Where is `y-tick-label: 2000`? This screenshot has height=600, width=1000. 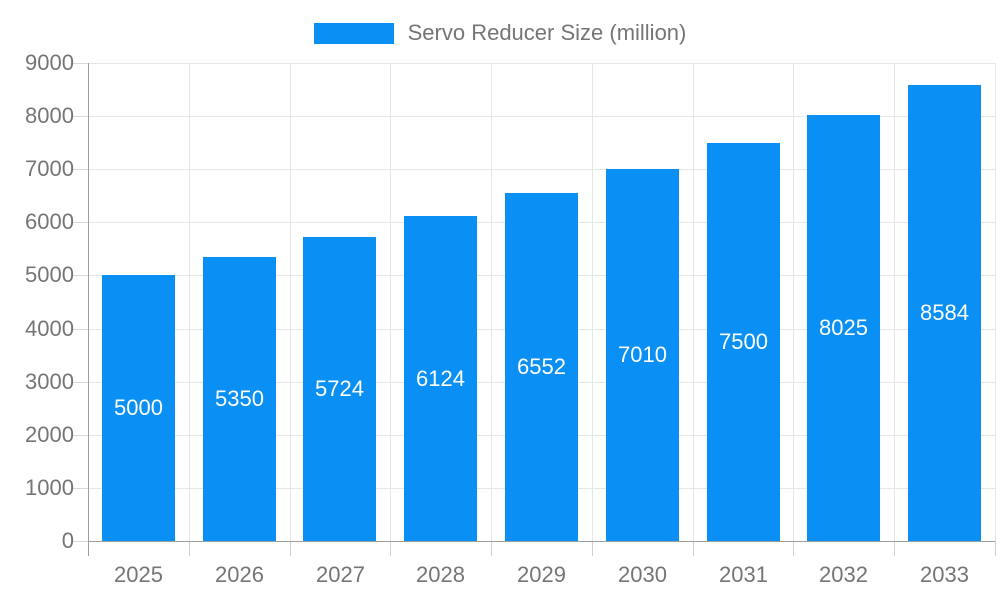
y-tick-label: 2000 is located at coordinates (49, 434).